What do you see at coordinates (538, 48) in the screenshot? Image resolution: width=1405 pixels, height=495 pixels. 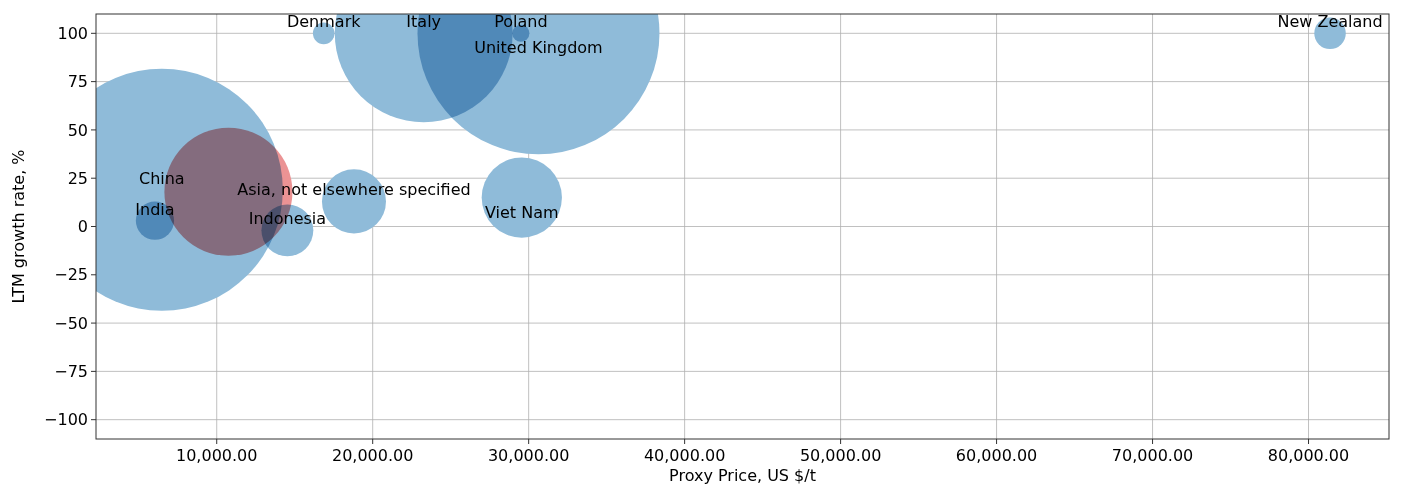 I see `annotation: United Kingdom` at bounding box center [538, 48].